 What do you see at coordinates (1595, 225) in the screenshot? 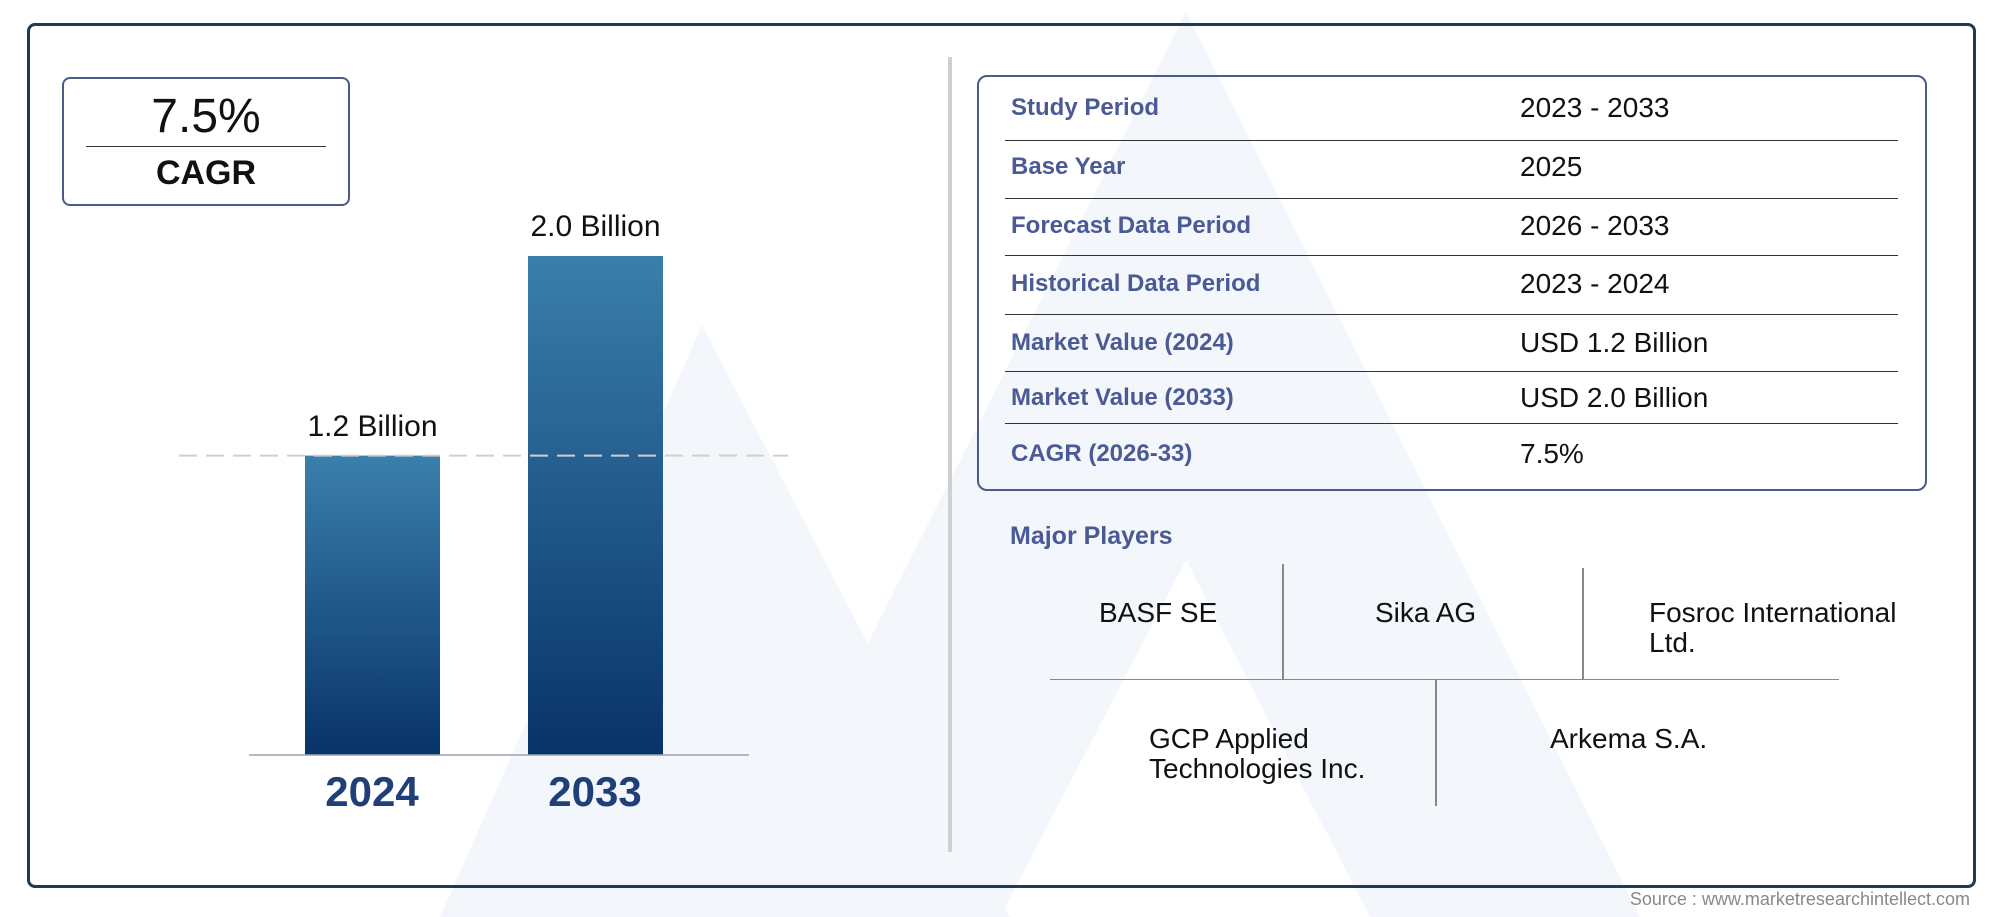
I see `table-row-value: 2026 - 2033` at bounding box center [1595, 225].